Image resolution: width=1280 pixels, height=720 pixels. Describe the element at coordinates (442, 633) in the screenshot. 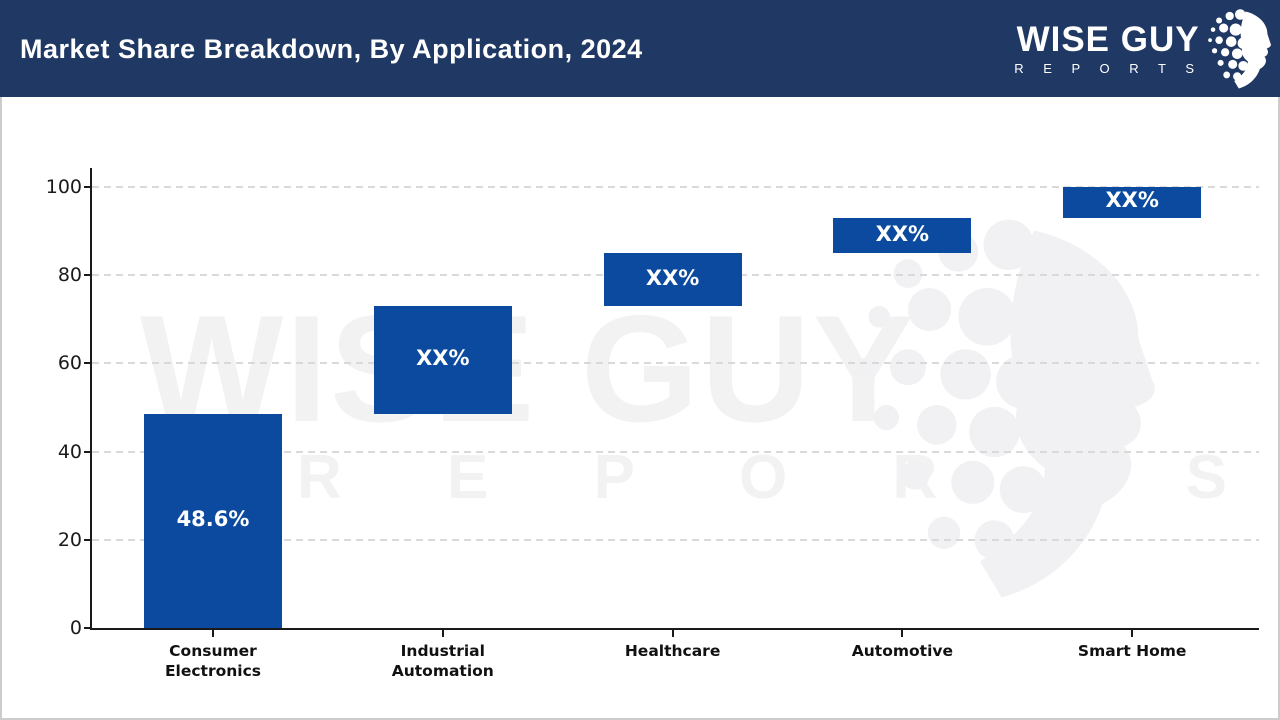

I see `x-tick-industrial-automation` at that location.